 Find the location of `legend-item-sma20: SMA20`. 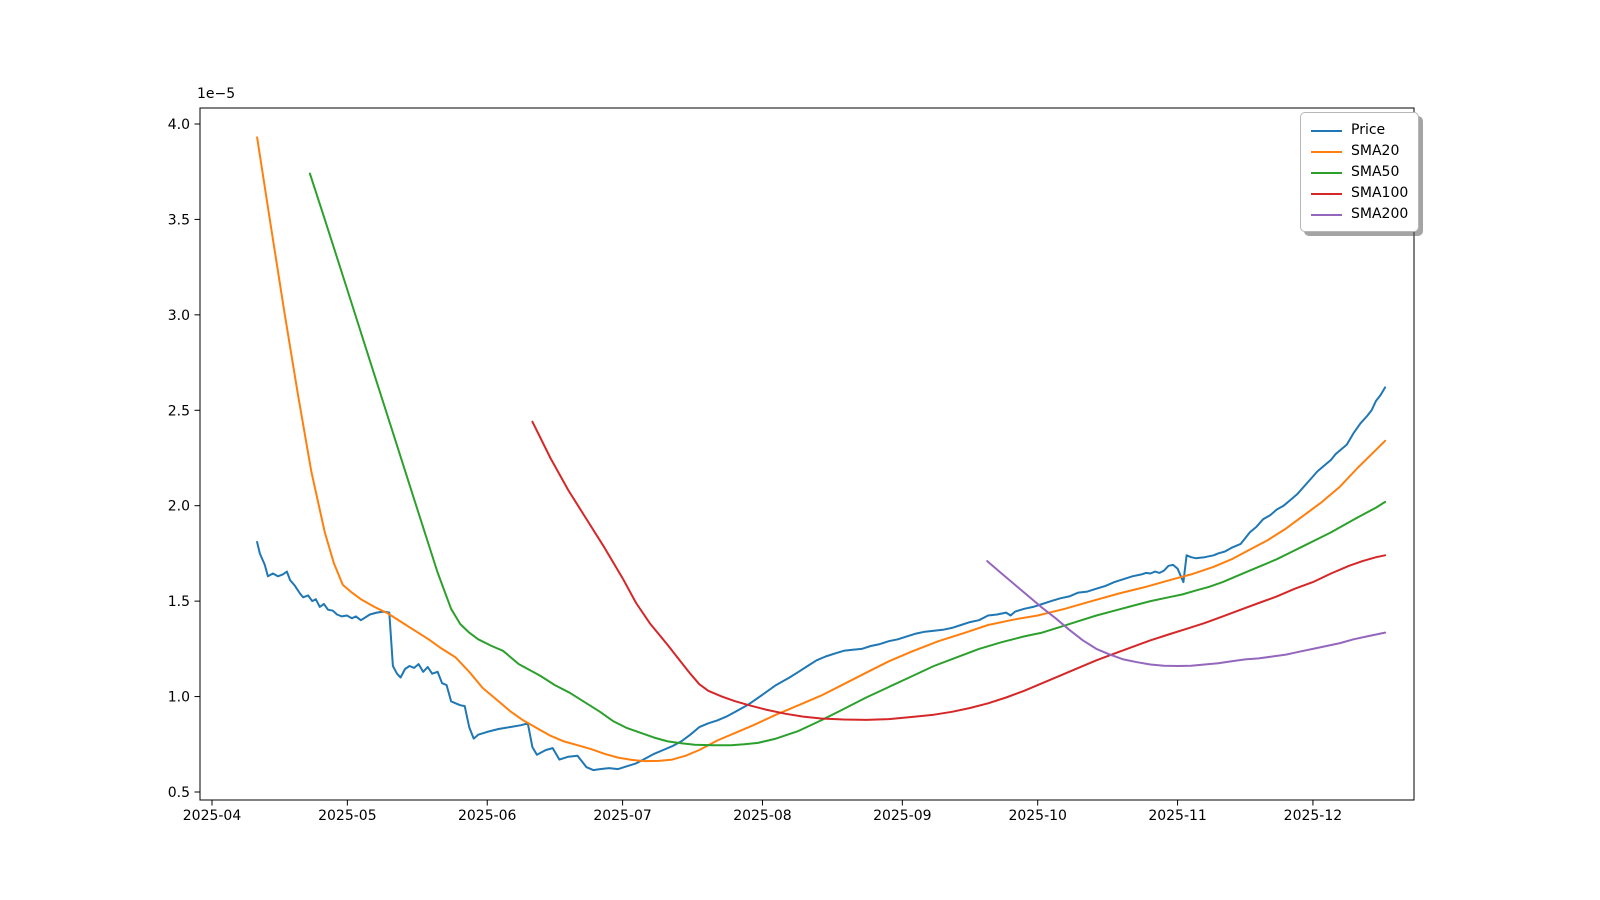

legend-item-sma20: SMA20 is located at coordinates (1359, 151).